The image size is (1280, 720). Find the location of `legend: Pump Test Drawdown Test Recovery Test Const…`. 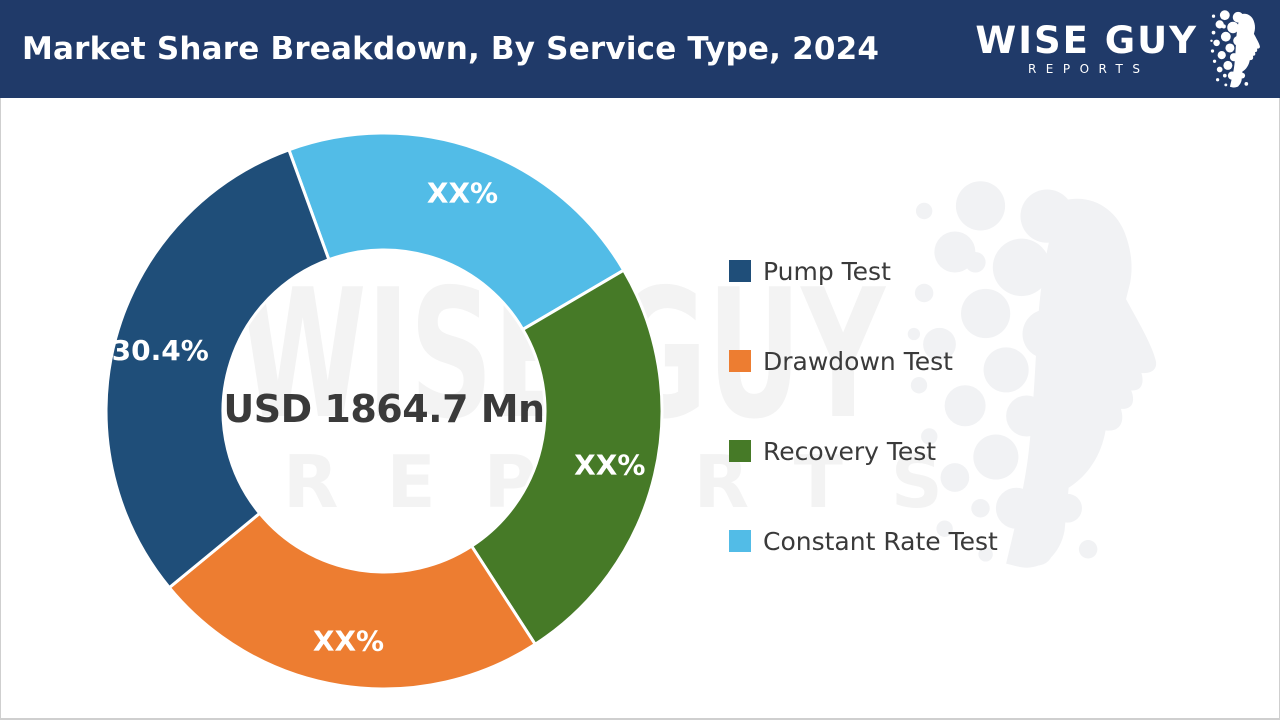

legend: Pump Test Drawdown Test Recovery Test Const… is located at coordinates (863, 437).